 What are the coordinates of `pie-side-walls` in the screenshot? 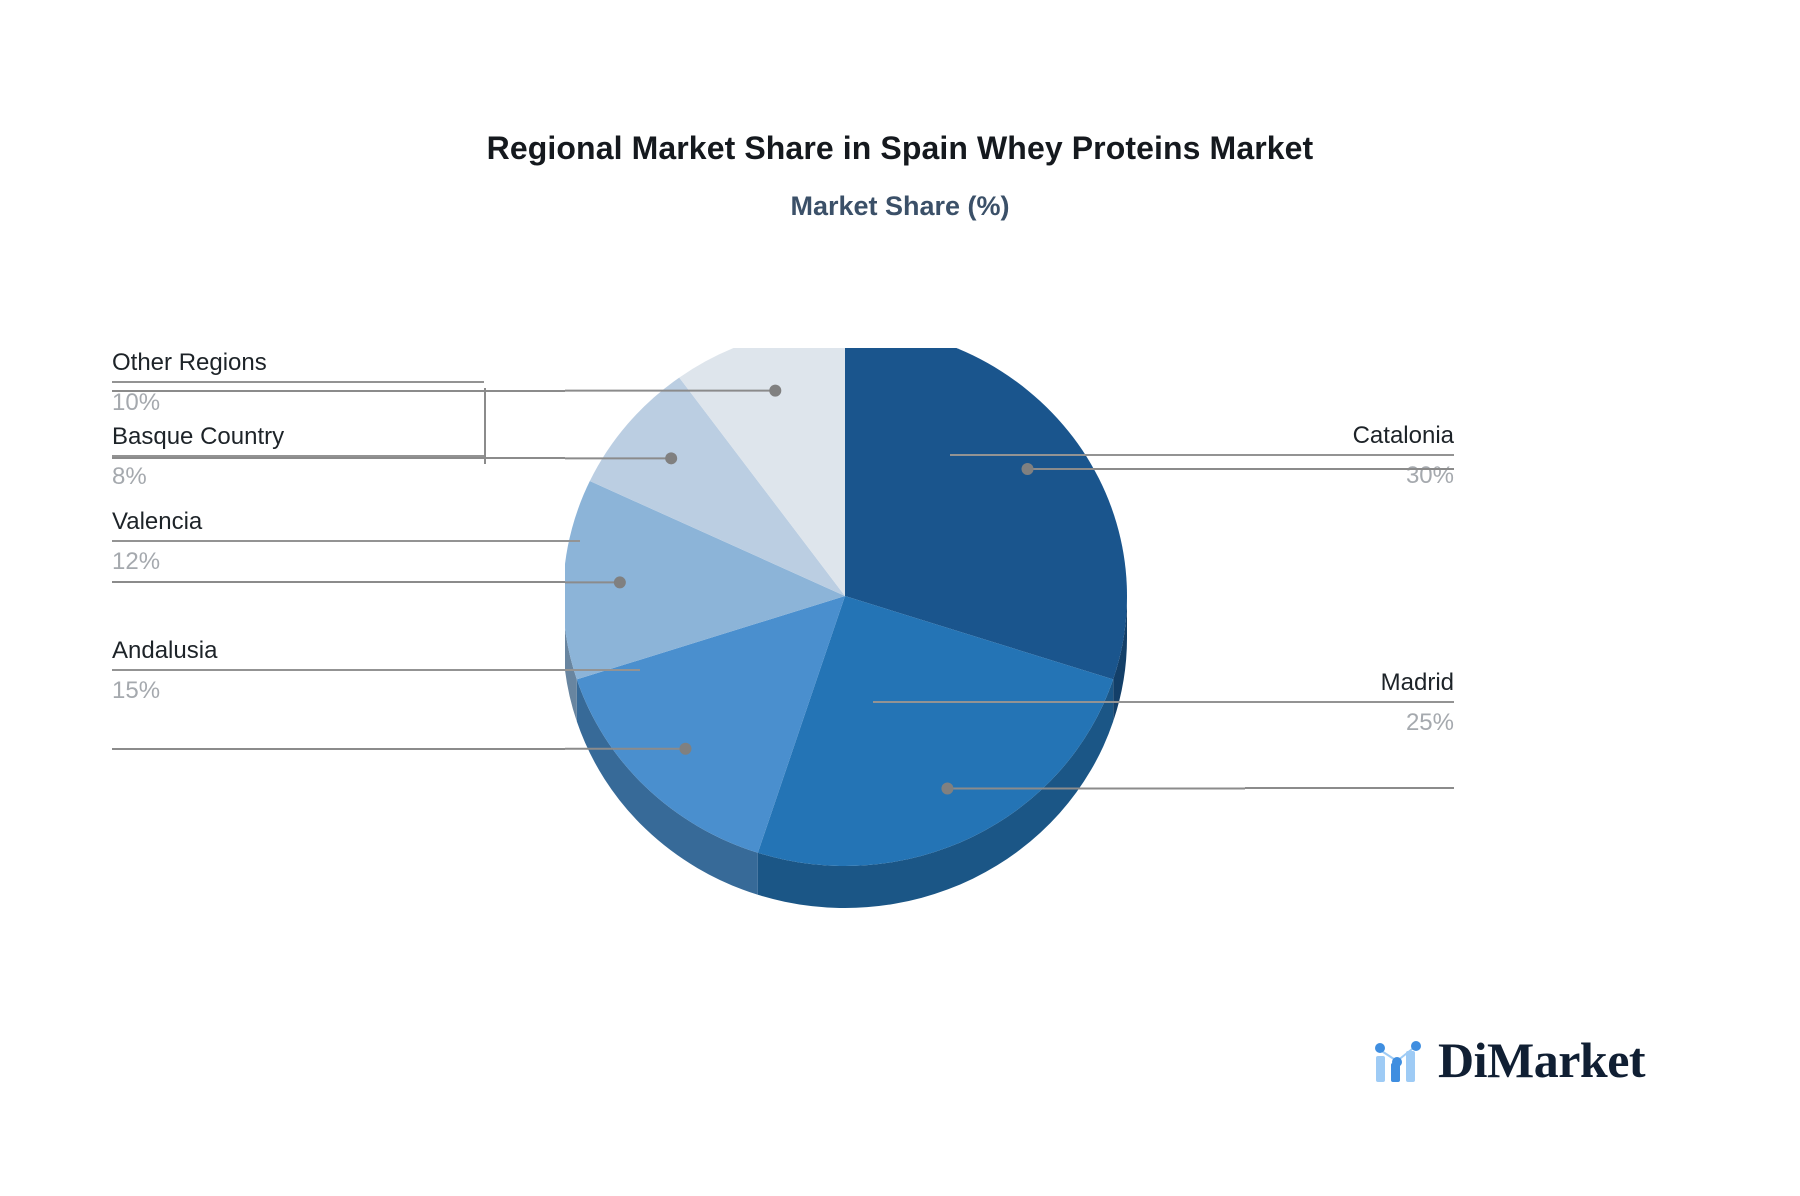 It's located at (846, 752).